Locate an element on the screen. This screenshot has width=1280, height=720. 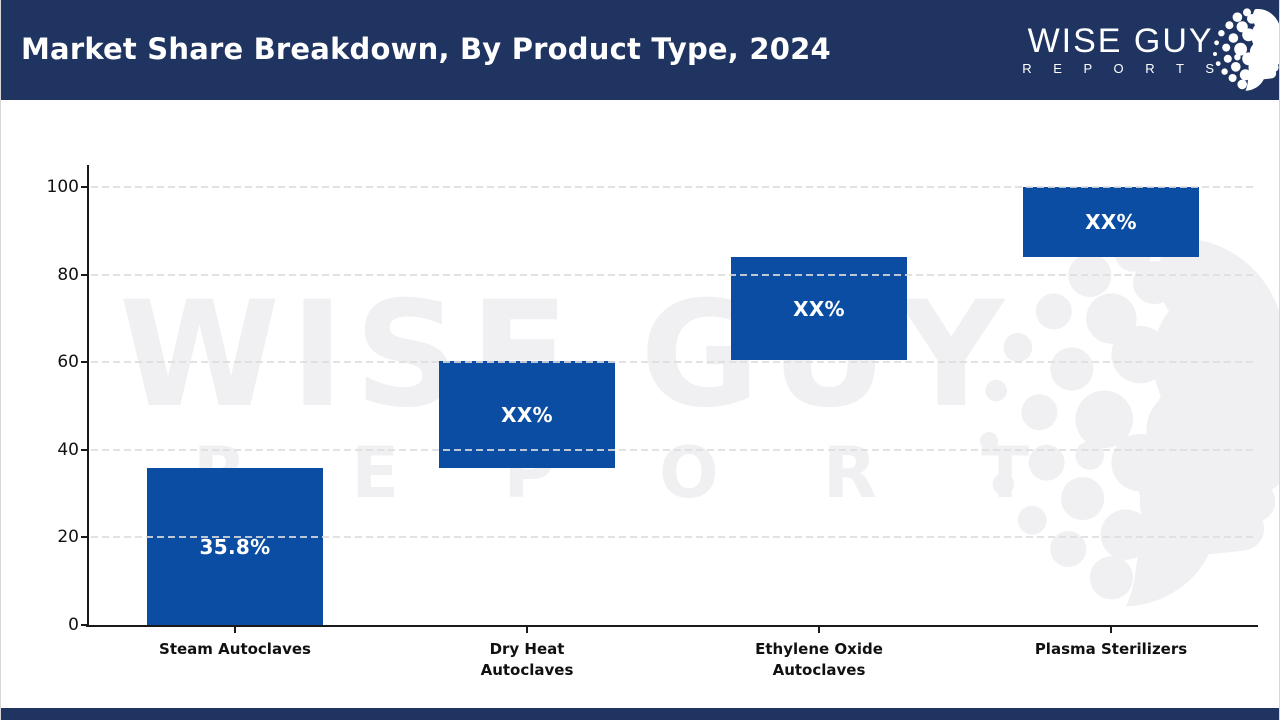
y-tick-label: 20 is located at coordinates (68, 537).